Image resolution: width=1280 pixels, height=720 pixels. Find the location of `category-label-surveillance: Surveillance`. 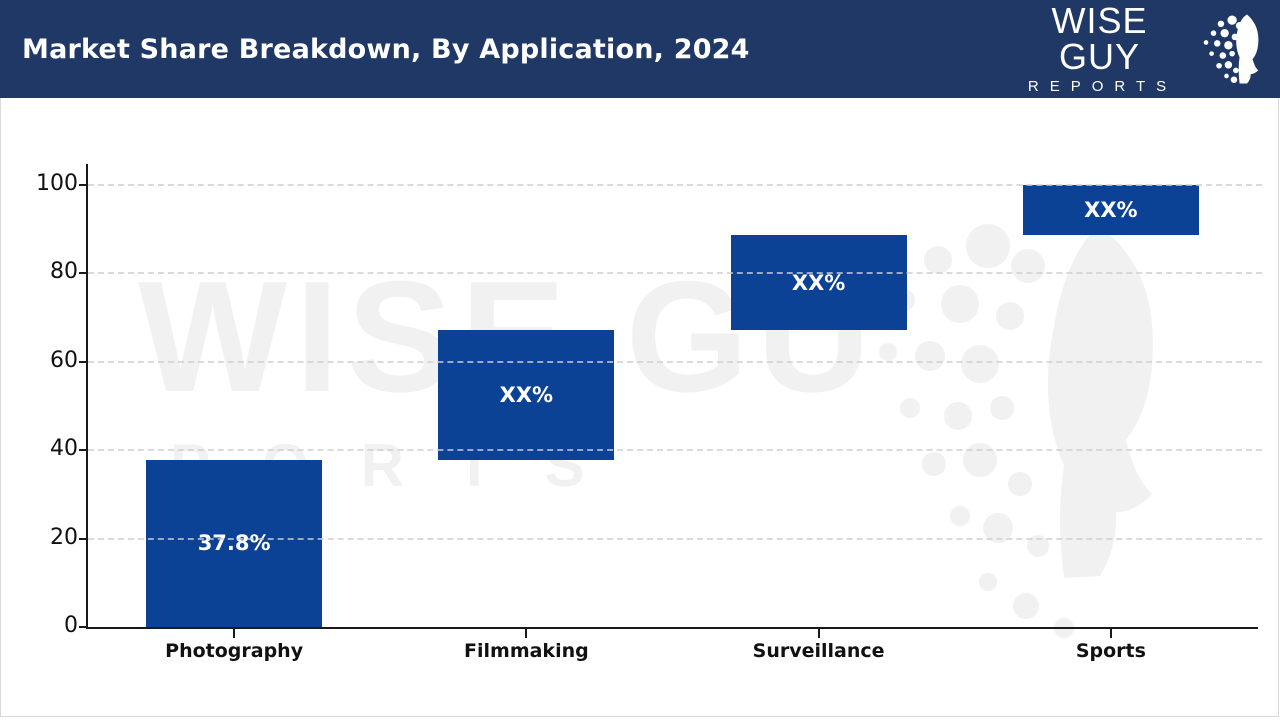

category-label-surveillance: Surveillance is located at coordinates (818, 651).